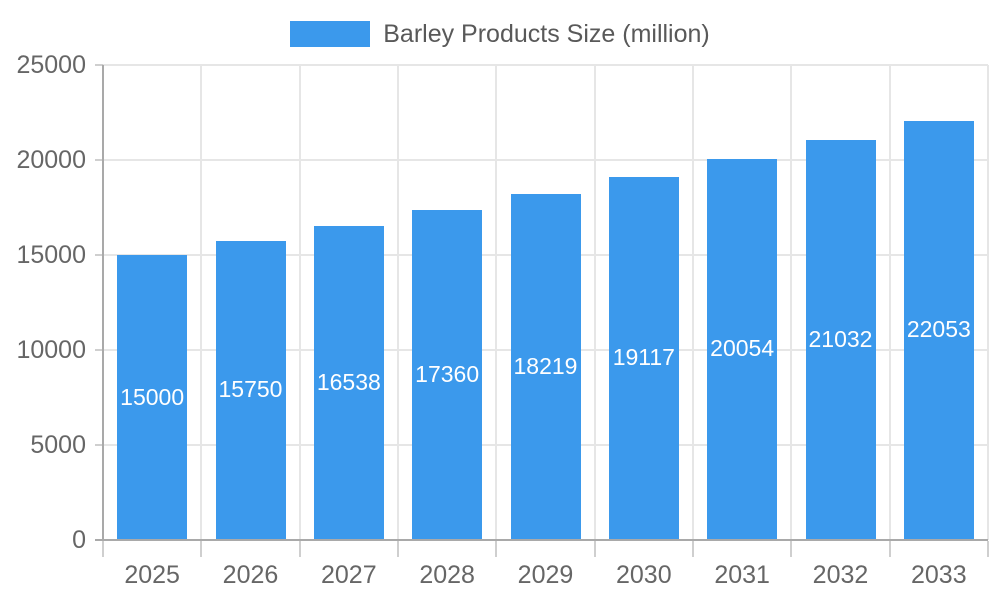  Describe the element at coordinates (51, 160) in the screenshot. I see `y-tick-label: 20000` at that location.